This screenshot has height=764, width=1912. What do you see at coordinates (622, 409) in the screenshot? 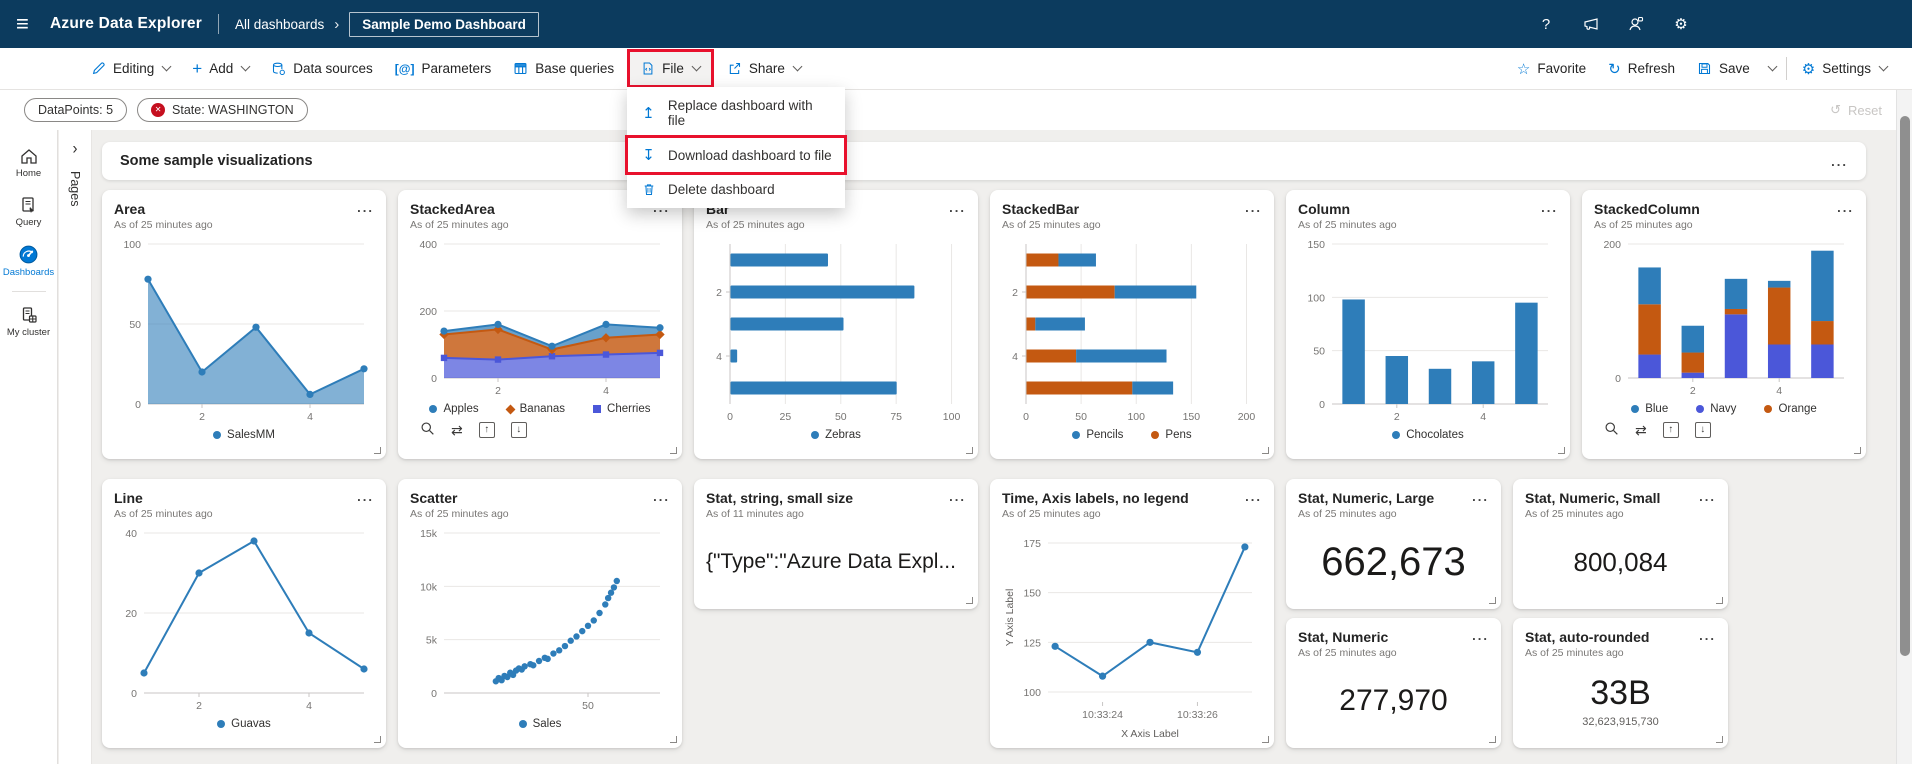
I see `legend-item-cherries: Cherries` at bounding box center [622, 409].